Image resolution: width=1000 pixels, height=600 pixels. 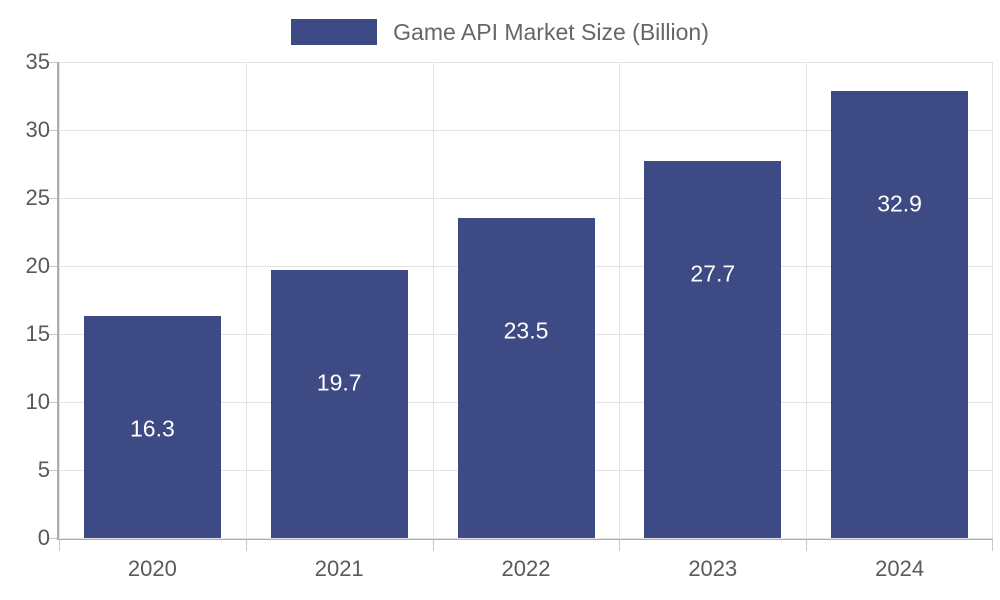 I want to click on y-axis-tick-label: 35, so click(x=37, y=61).